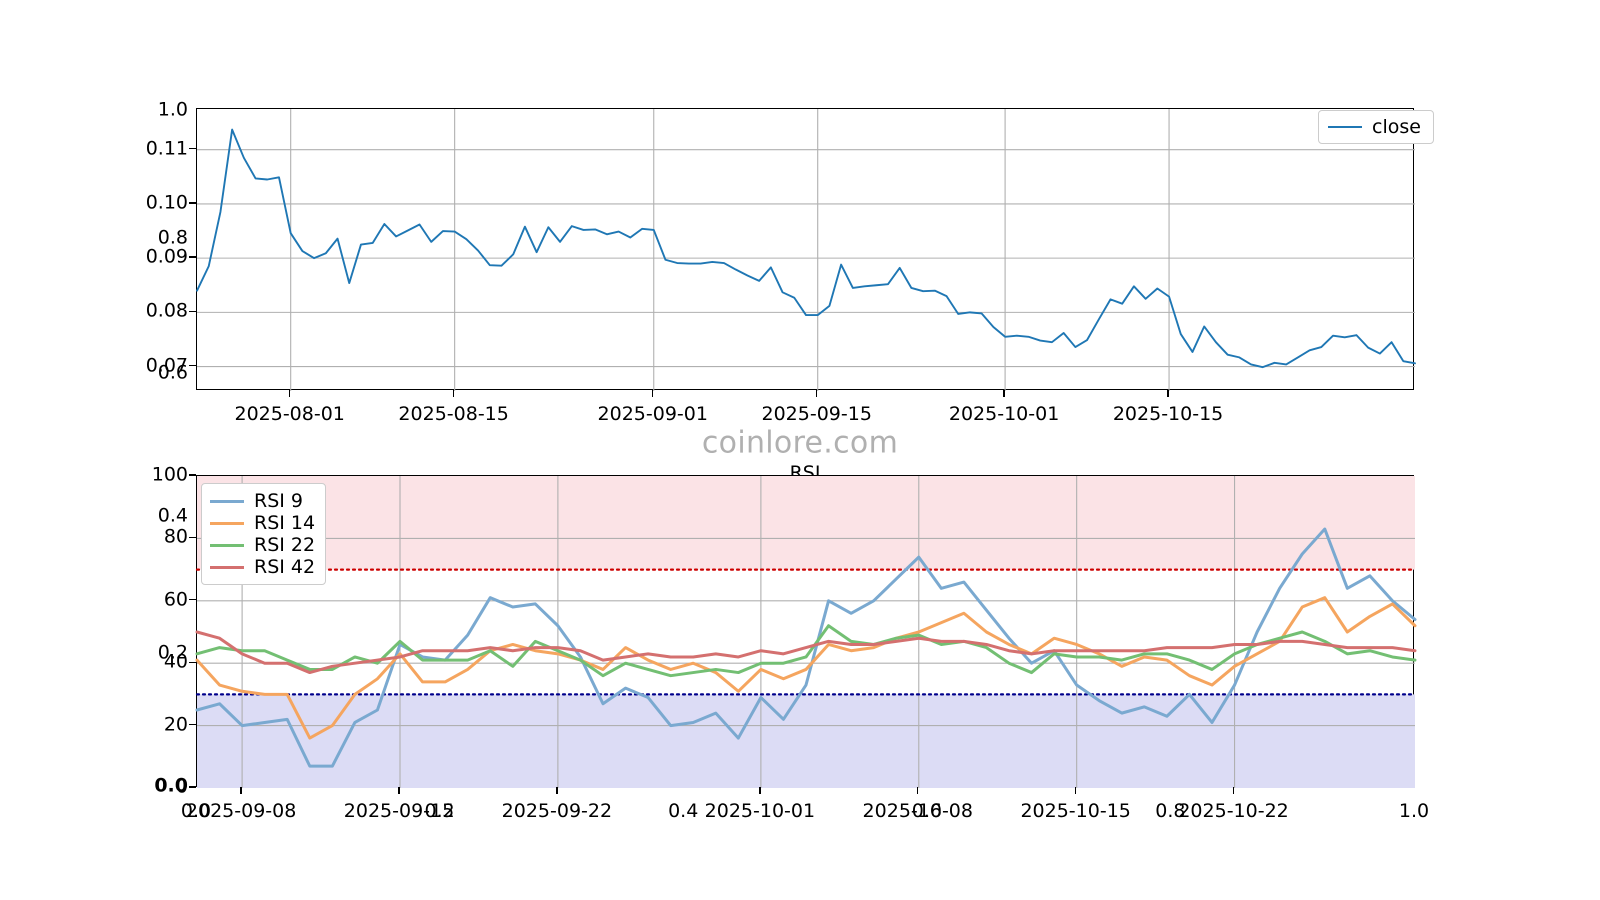 This screenshot has height=900, width=1600. What do you see at coordinates (175, 536) in the screenshot?
I see `rsi-ytick-label-1: 80` at bounding box center [175, 536].